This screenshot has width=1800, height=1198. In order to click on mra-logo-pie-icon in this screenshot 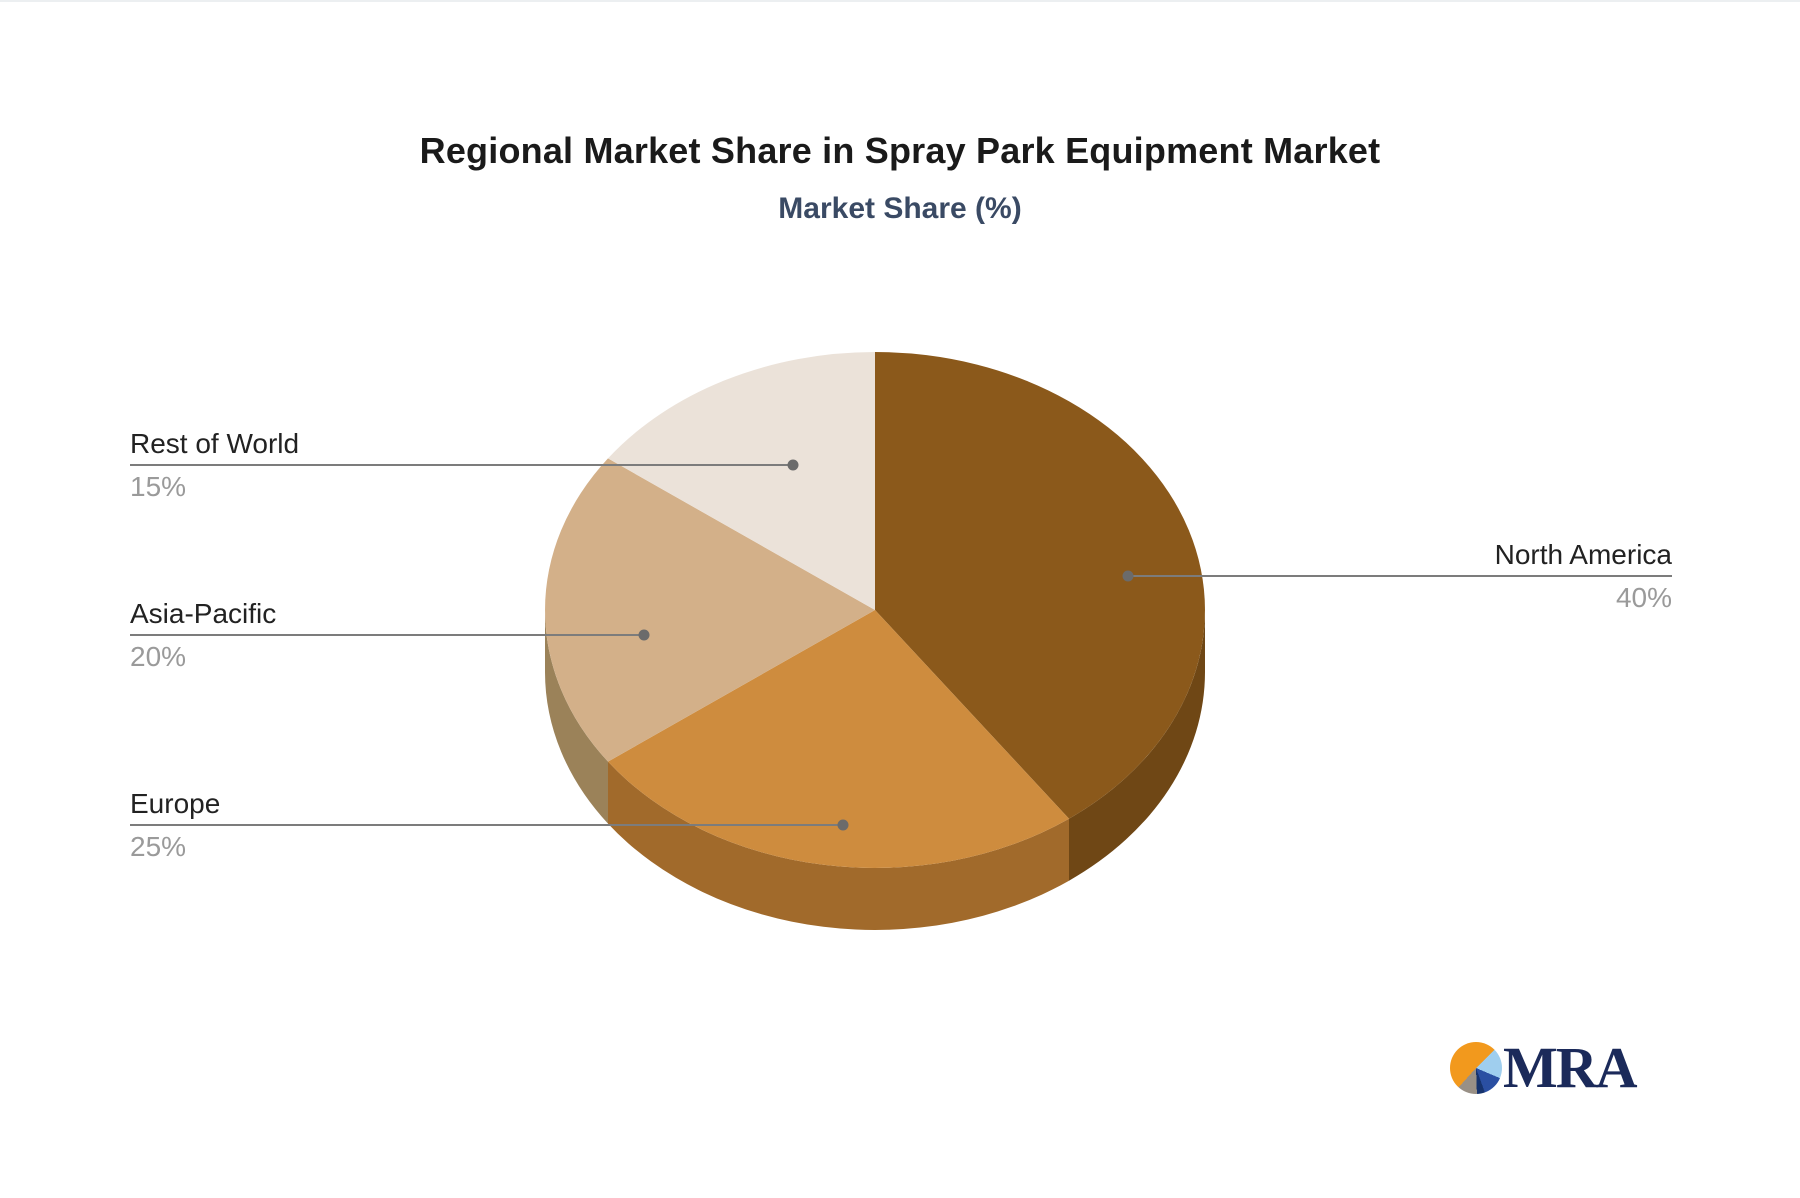, I will do `click(1476, 1068)`.